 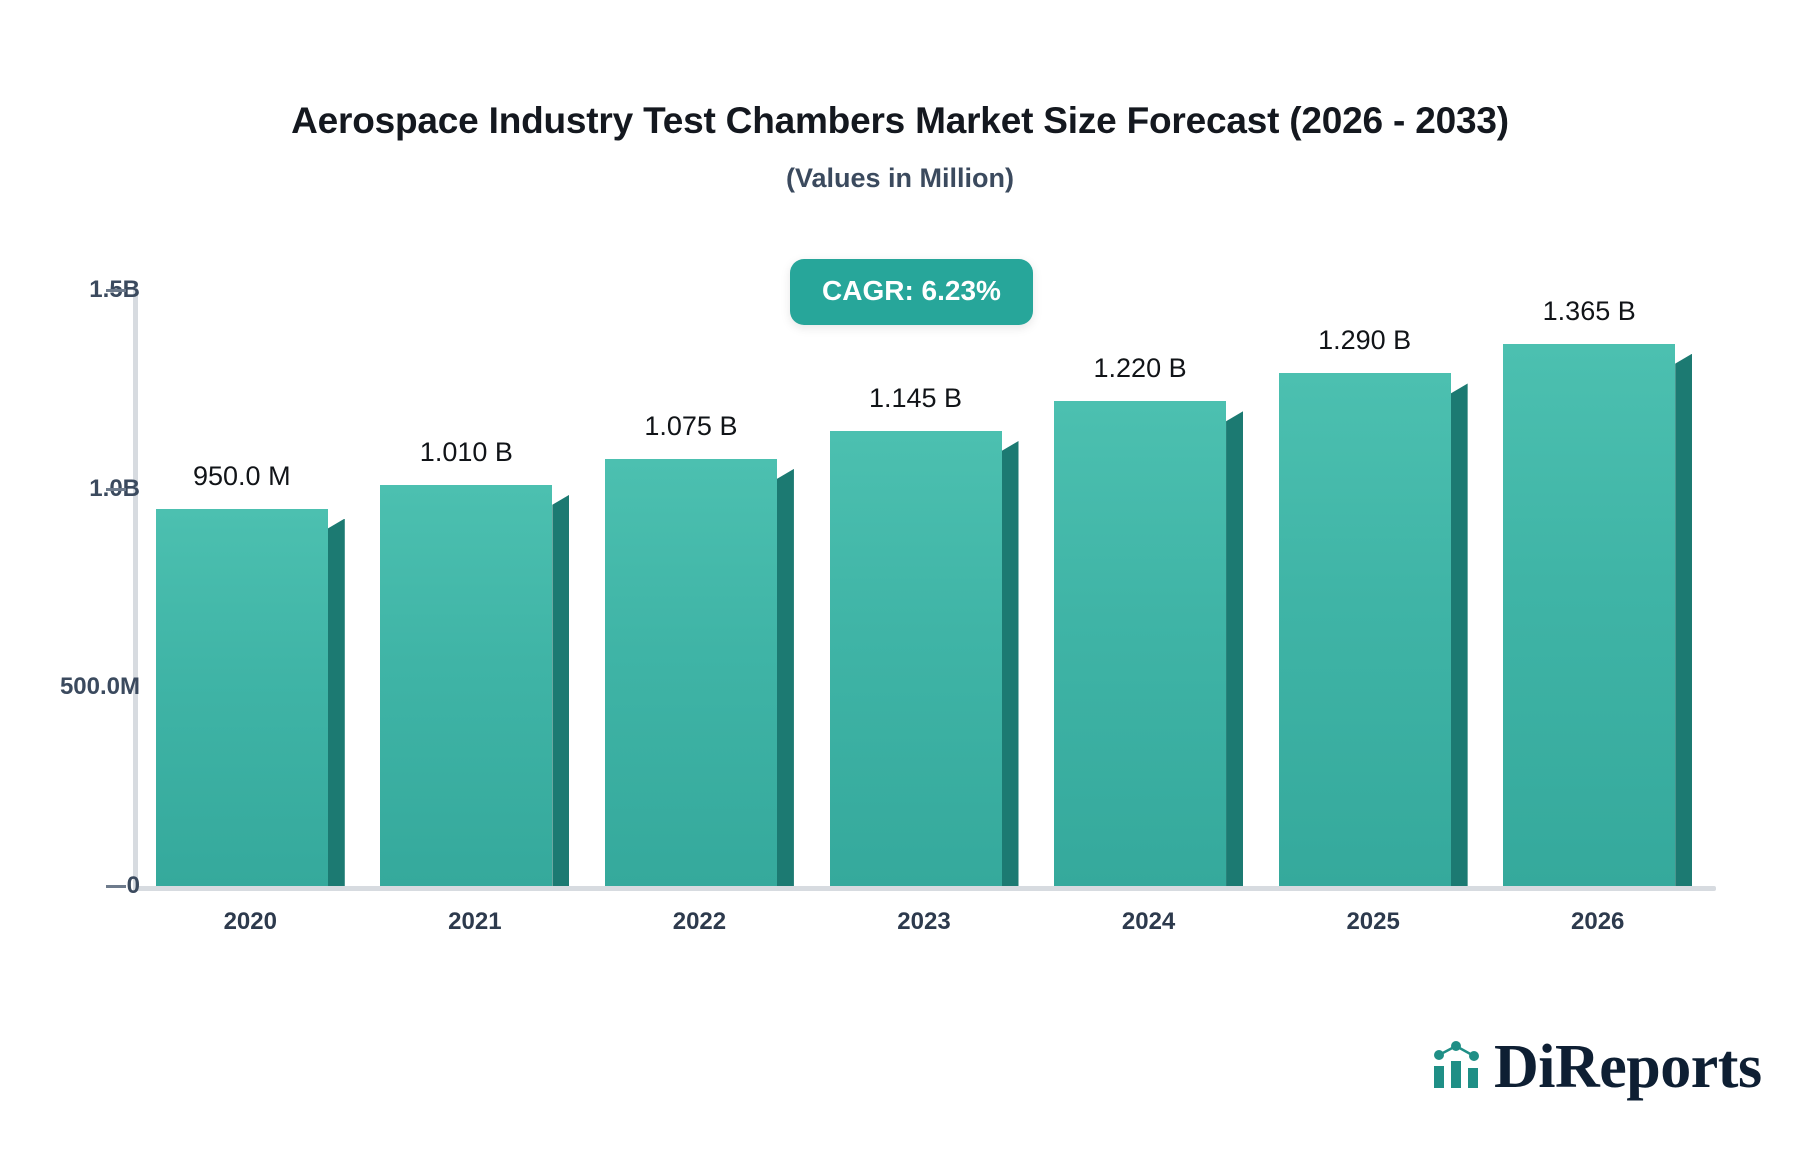 What do you see at coordinates (466, 451) in the screenshot?
I see `bar-value-label: 1.010 B` at bounding box center [466, 451].